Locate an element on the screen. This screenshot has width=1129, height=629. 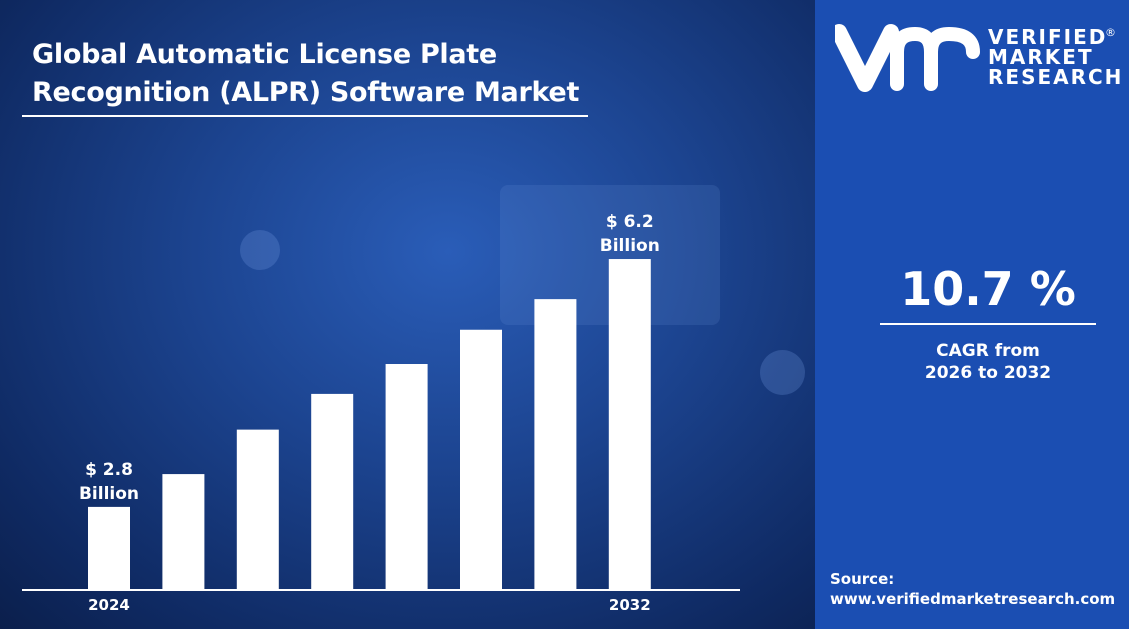
brand-line-2: MARKET is located at coordinates (1041, 57).